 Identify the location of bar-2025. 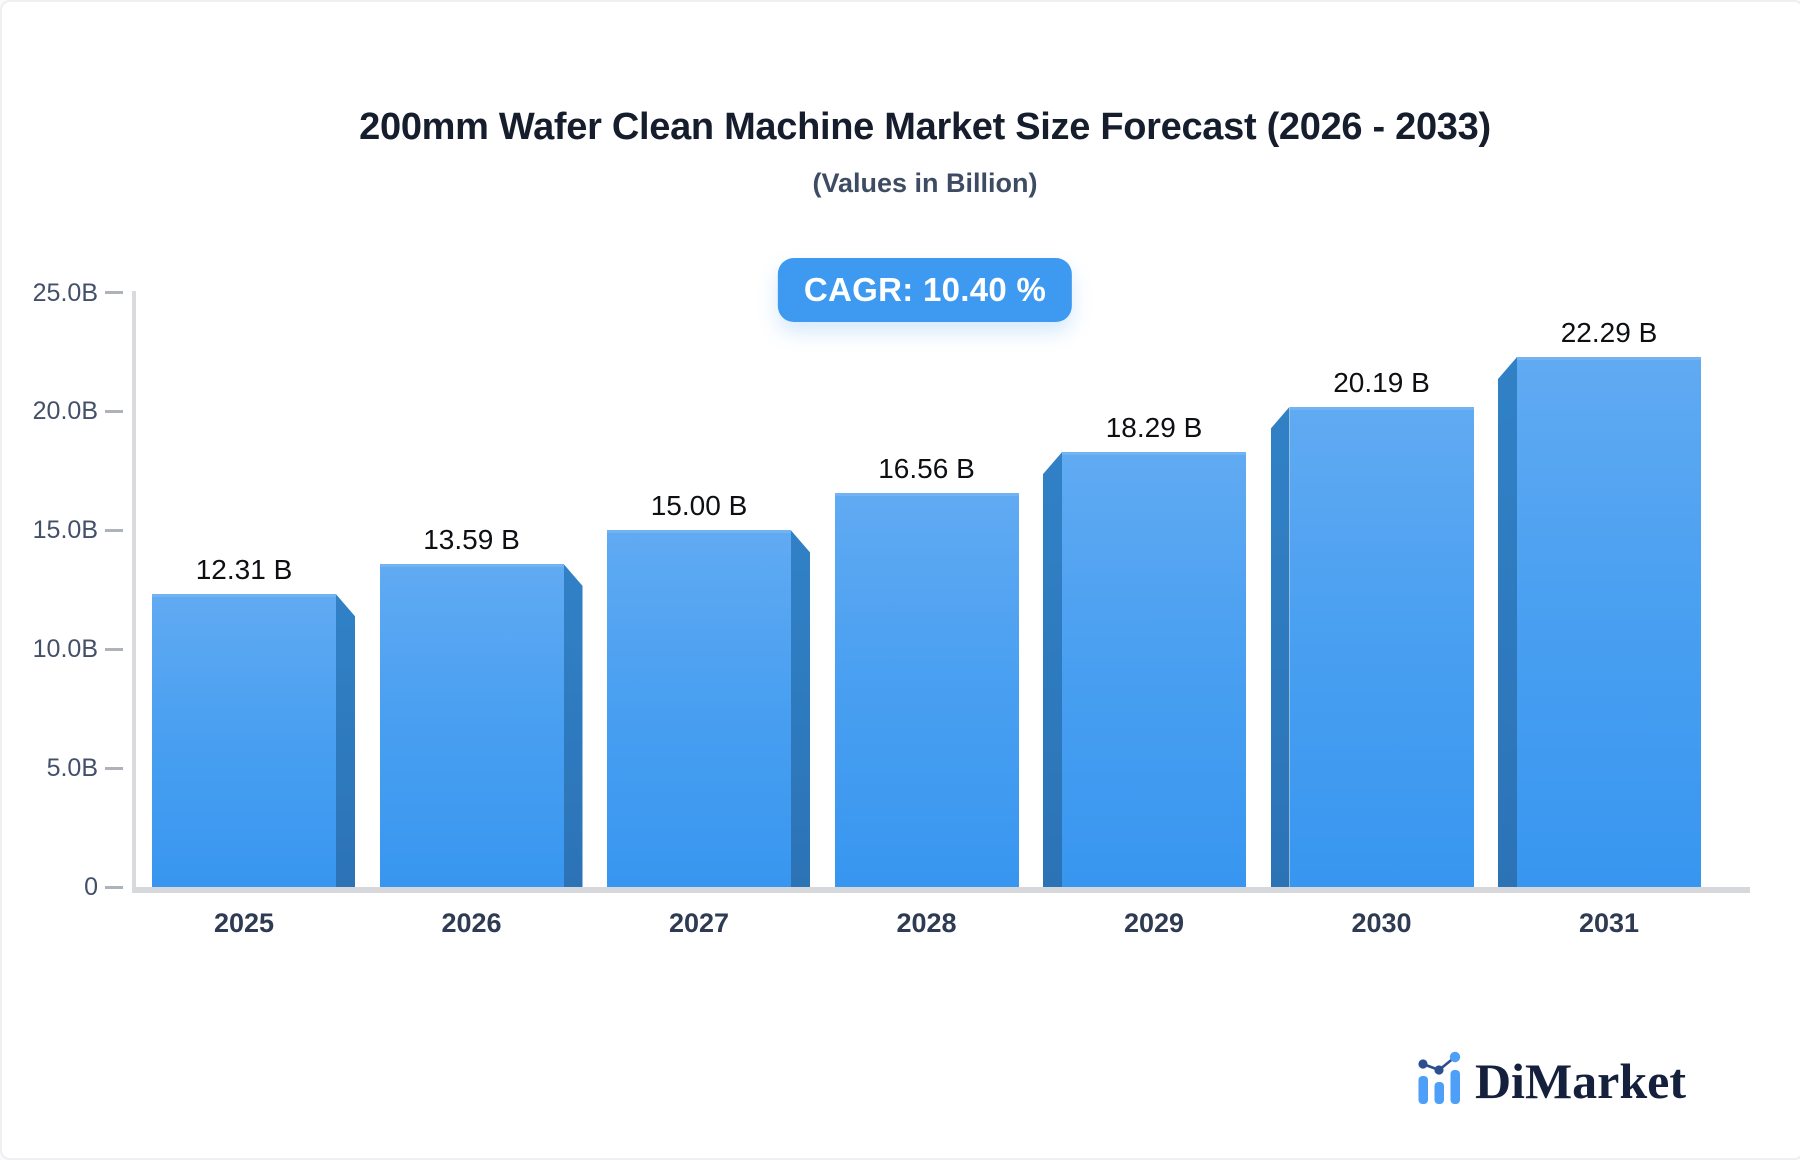
(253, 740).